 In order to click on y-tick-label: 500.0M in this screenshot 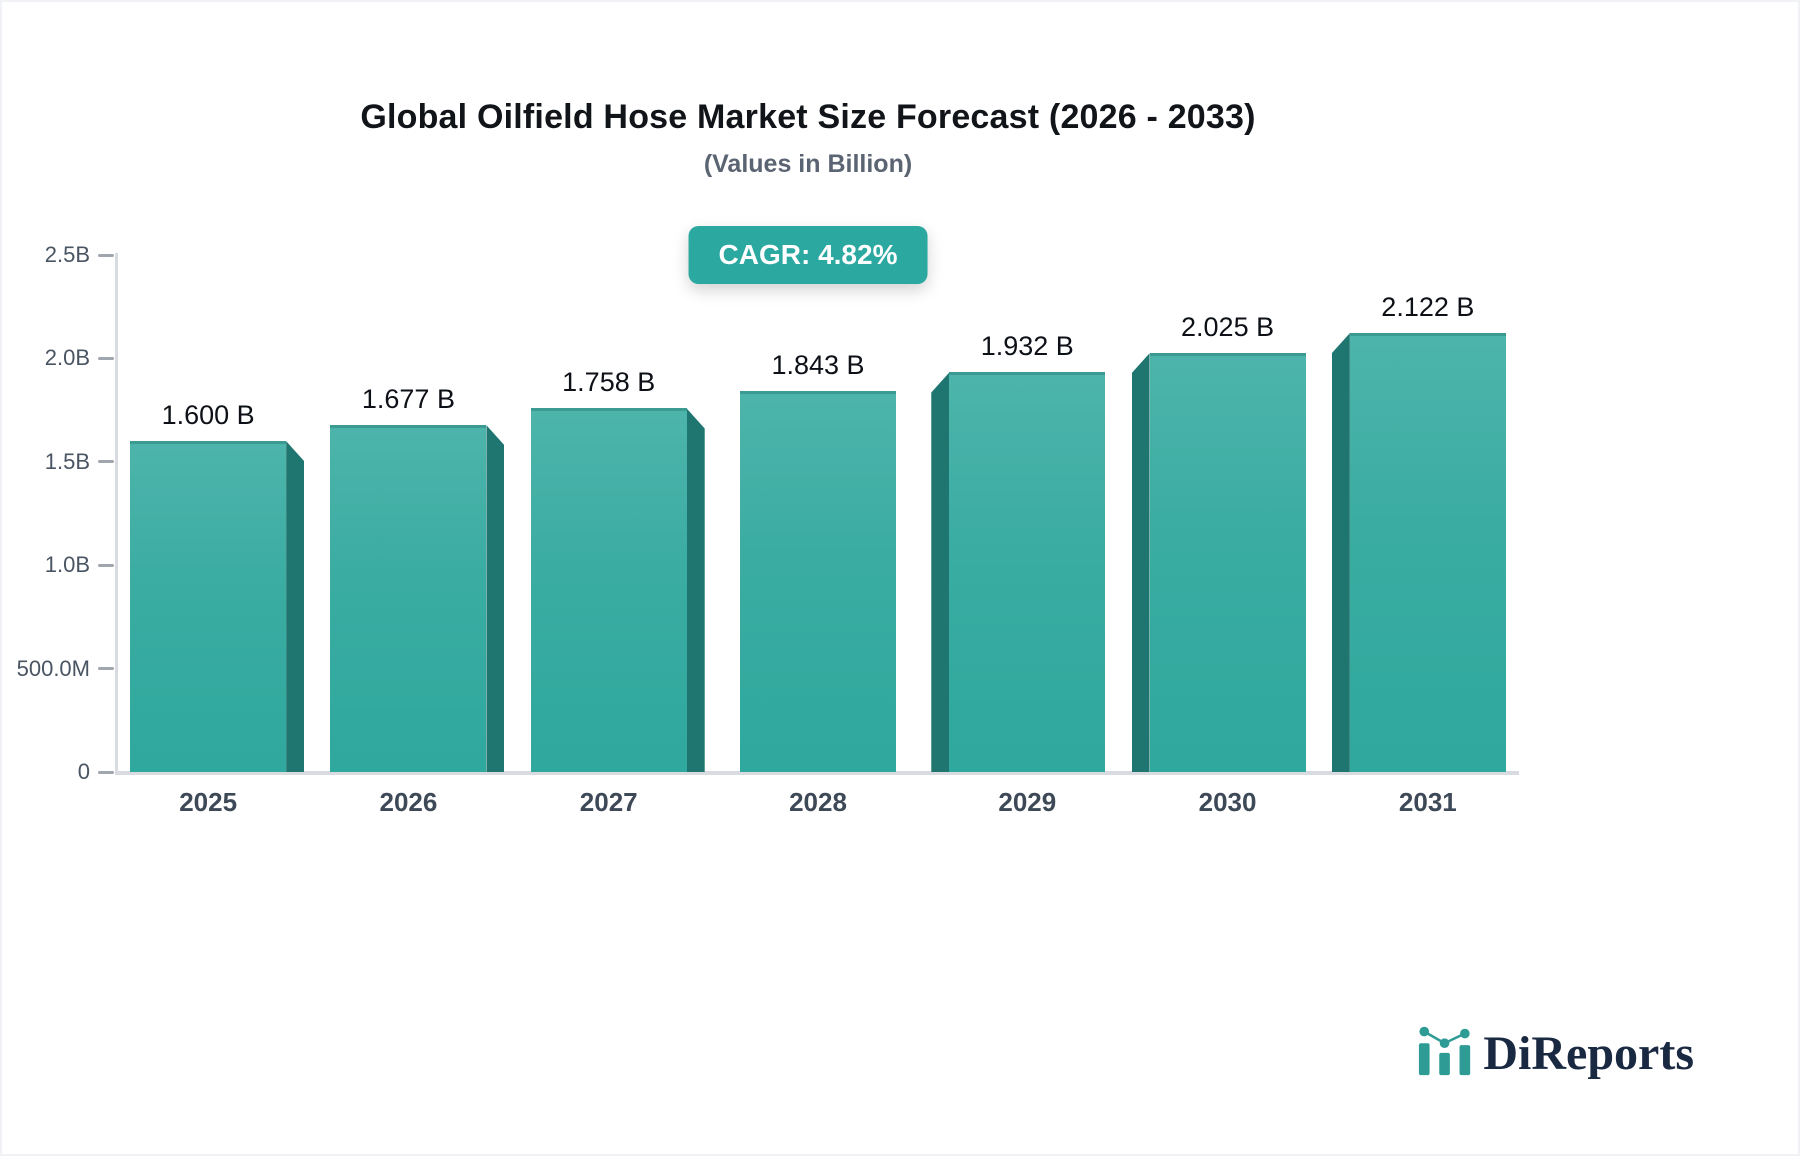, I will do `click(53, 668)`.